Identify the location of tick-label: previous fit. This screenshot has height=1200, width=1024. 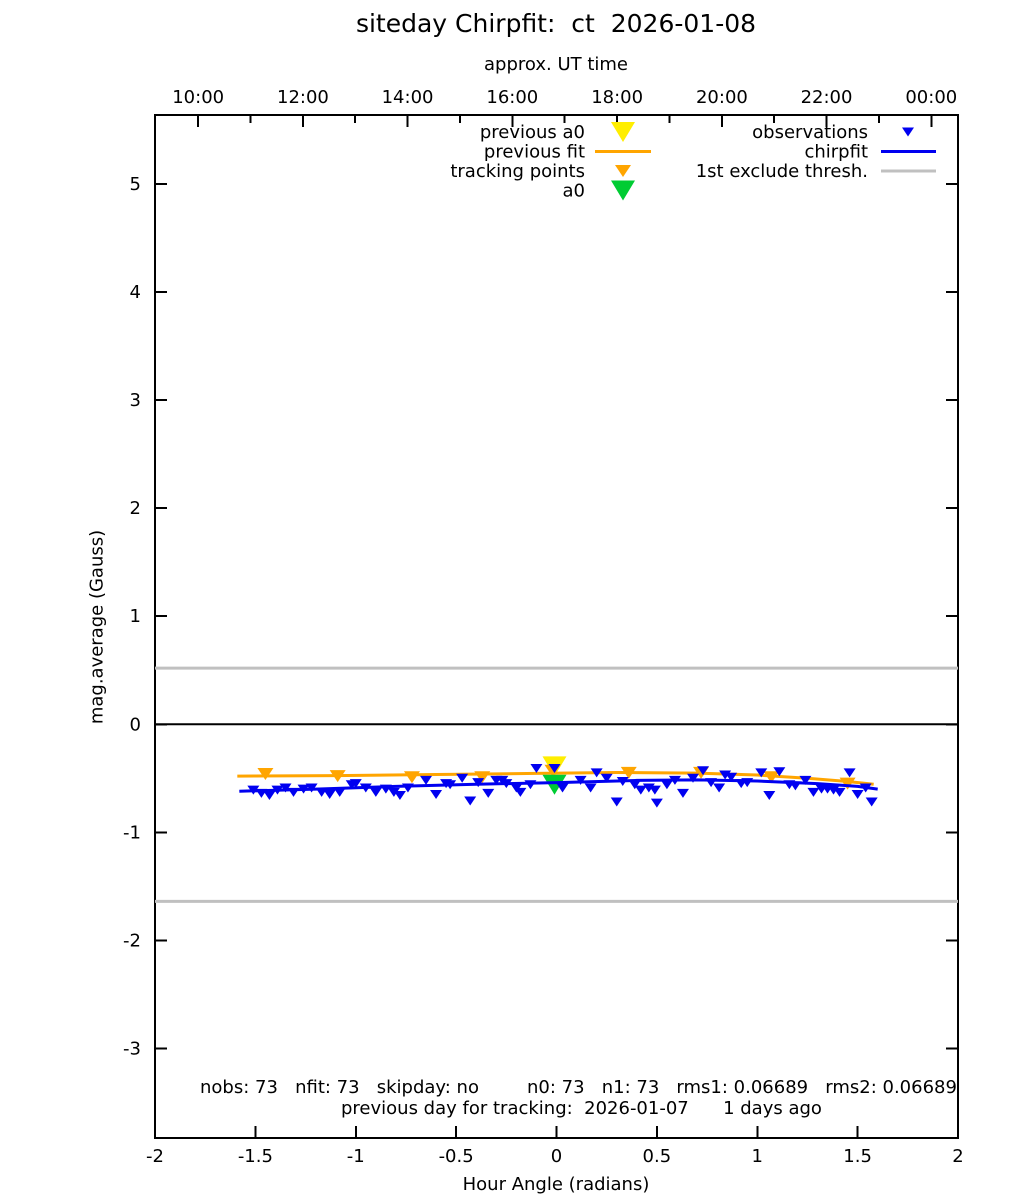
(534, 152).